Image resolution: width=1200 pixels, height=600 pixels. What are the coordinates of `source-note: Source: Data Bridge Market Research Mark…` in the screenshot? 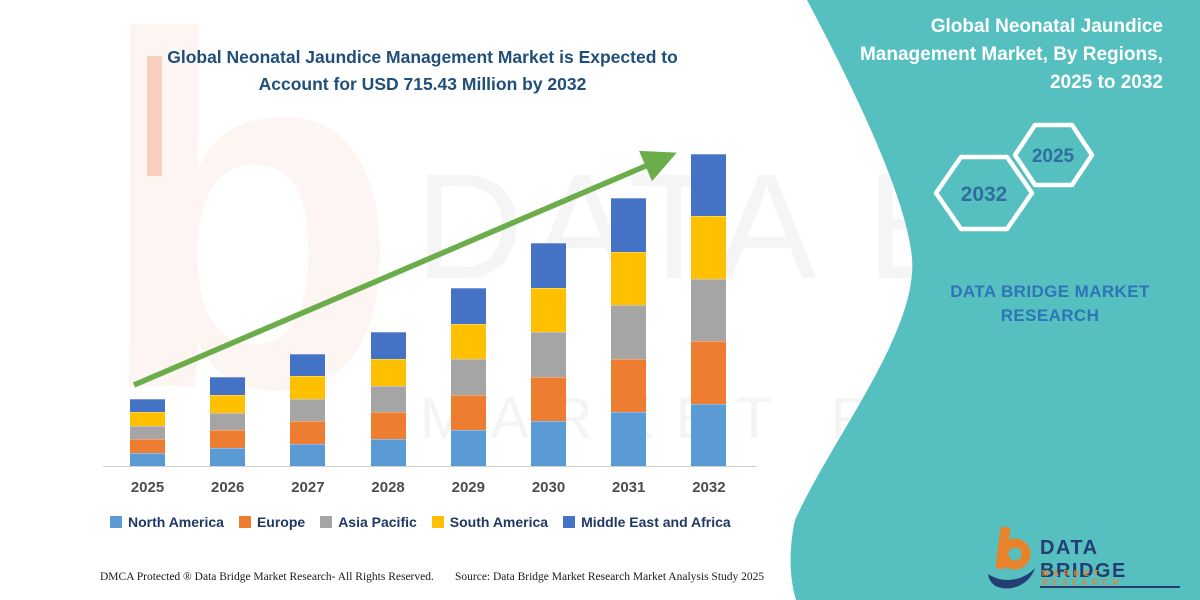 It's located at (610, 577).